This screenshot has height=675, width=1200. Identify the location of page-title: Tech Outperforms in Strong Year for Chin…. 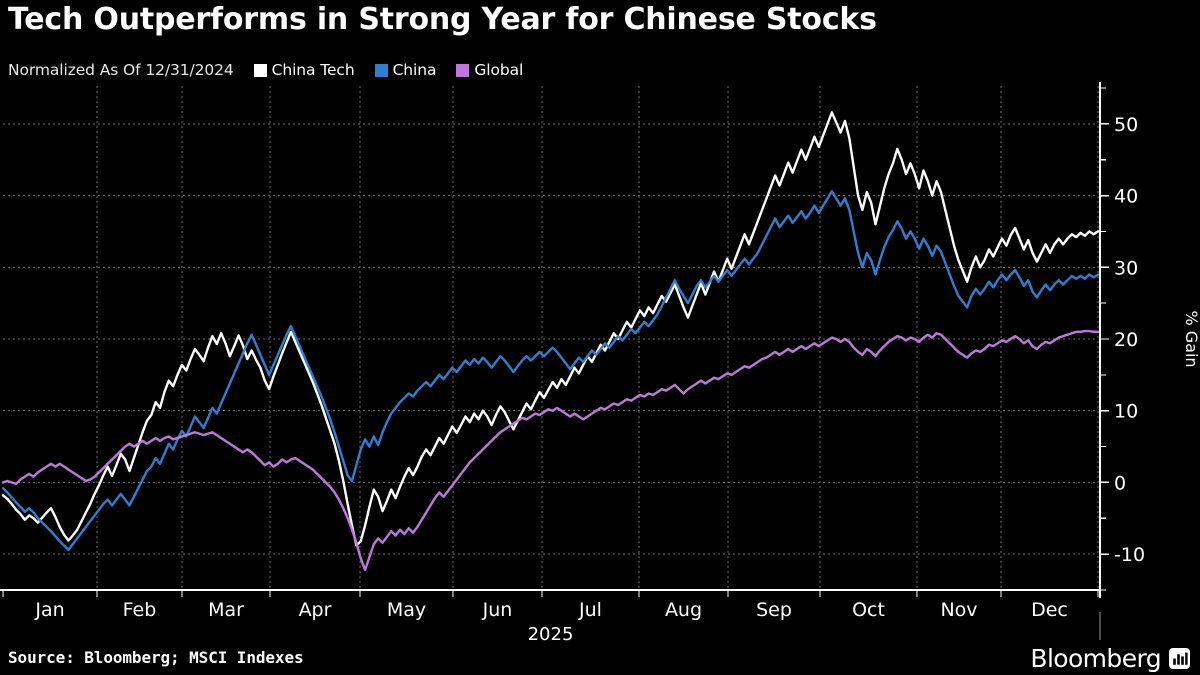
(442, 19).